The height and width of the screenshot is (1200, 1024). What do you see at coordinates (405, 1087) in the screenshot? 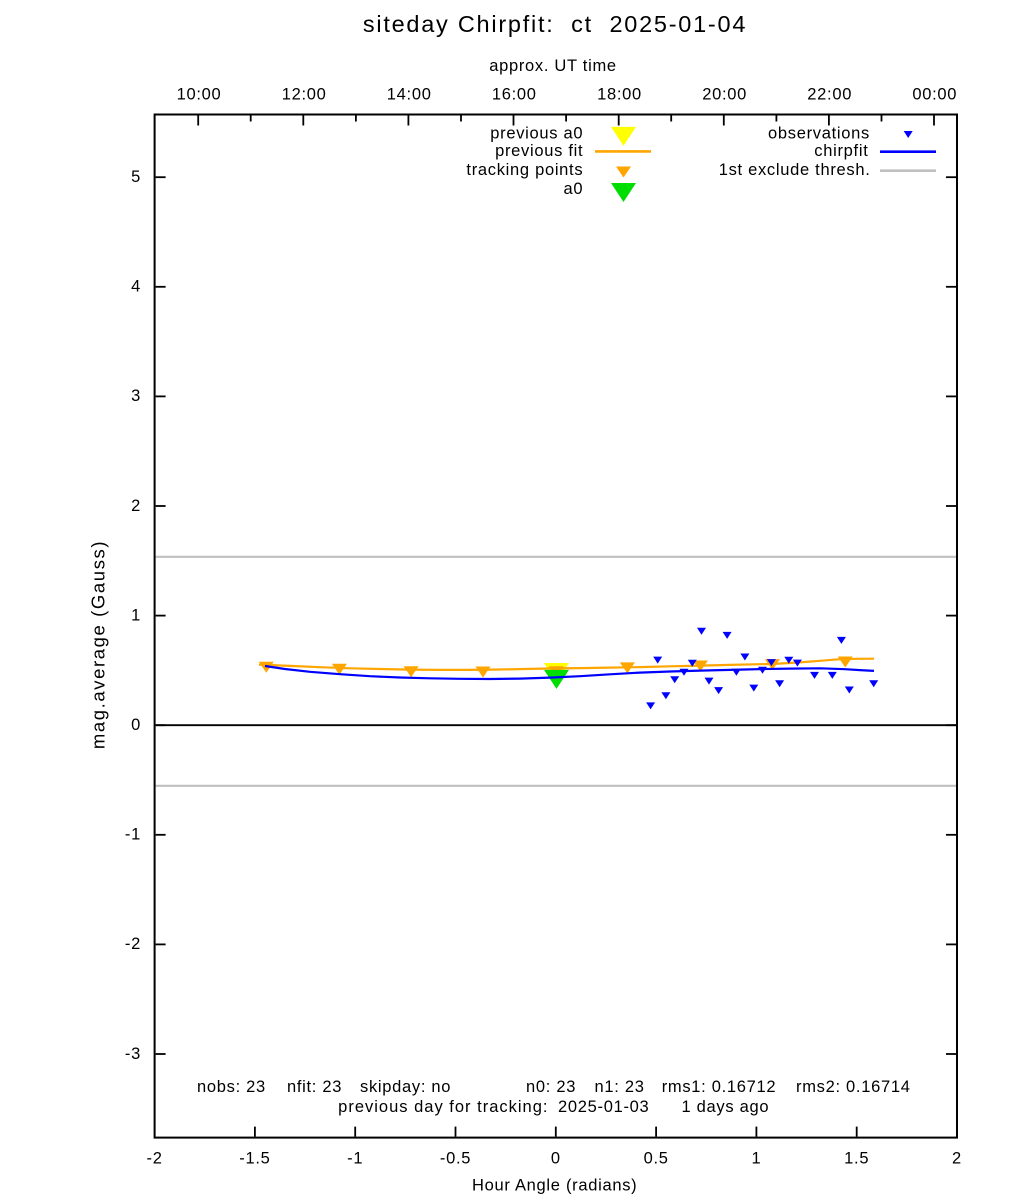
I see `svg-text: skipday: no` at bounding box center [405, 1087].